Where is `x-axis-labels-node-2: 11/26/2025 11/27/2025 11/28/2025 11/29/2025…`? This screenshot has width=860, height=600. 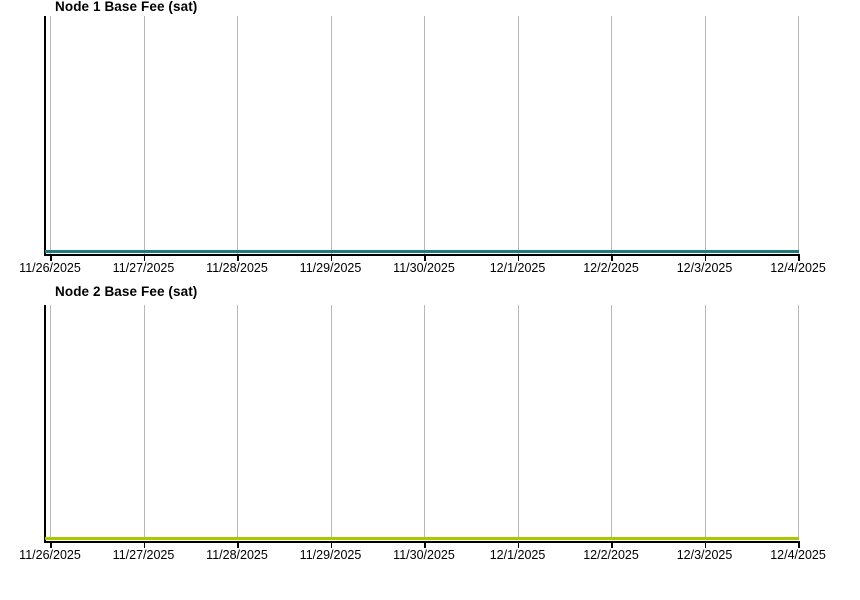
x-axis-labels-node-2: 11/26/2025 11/27/2025 11/28/2025 11/29/2025… is located at coordinates (430, 557).